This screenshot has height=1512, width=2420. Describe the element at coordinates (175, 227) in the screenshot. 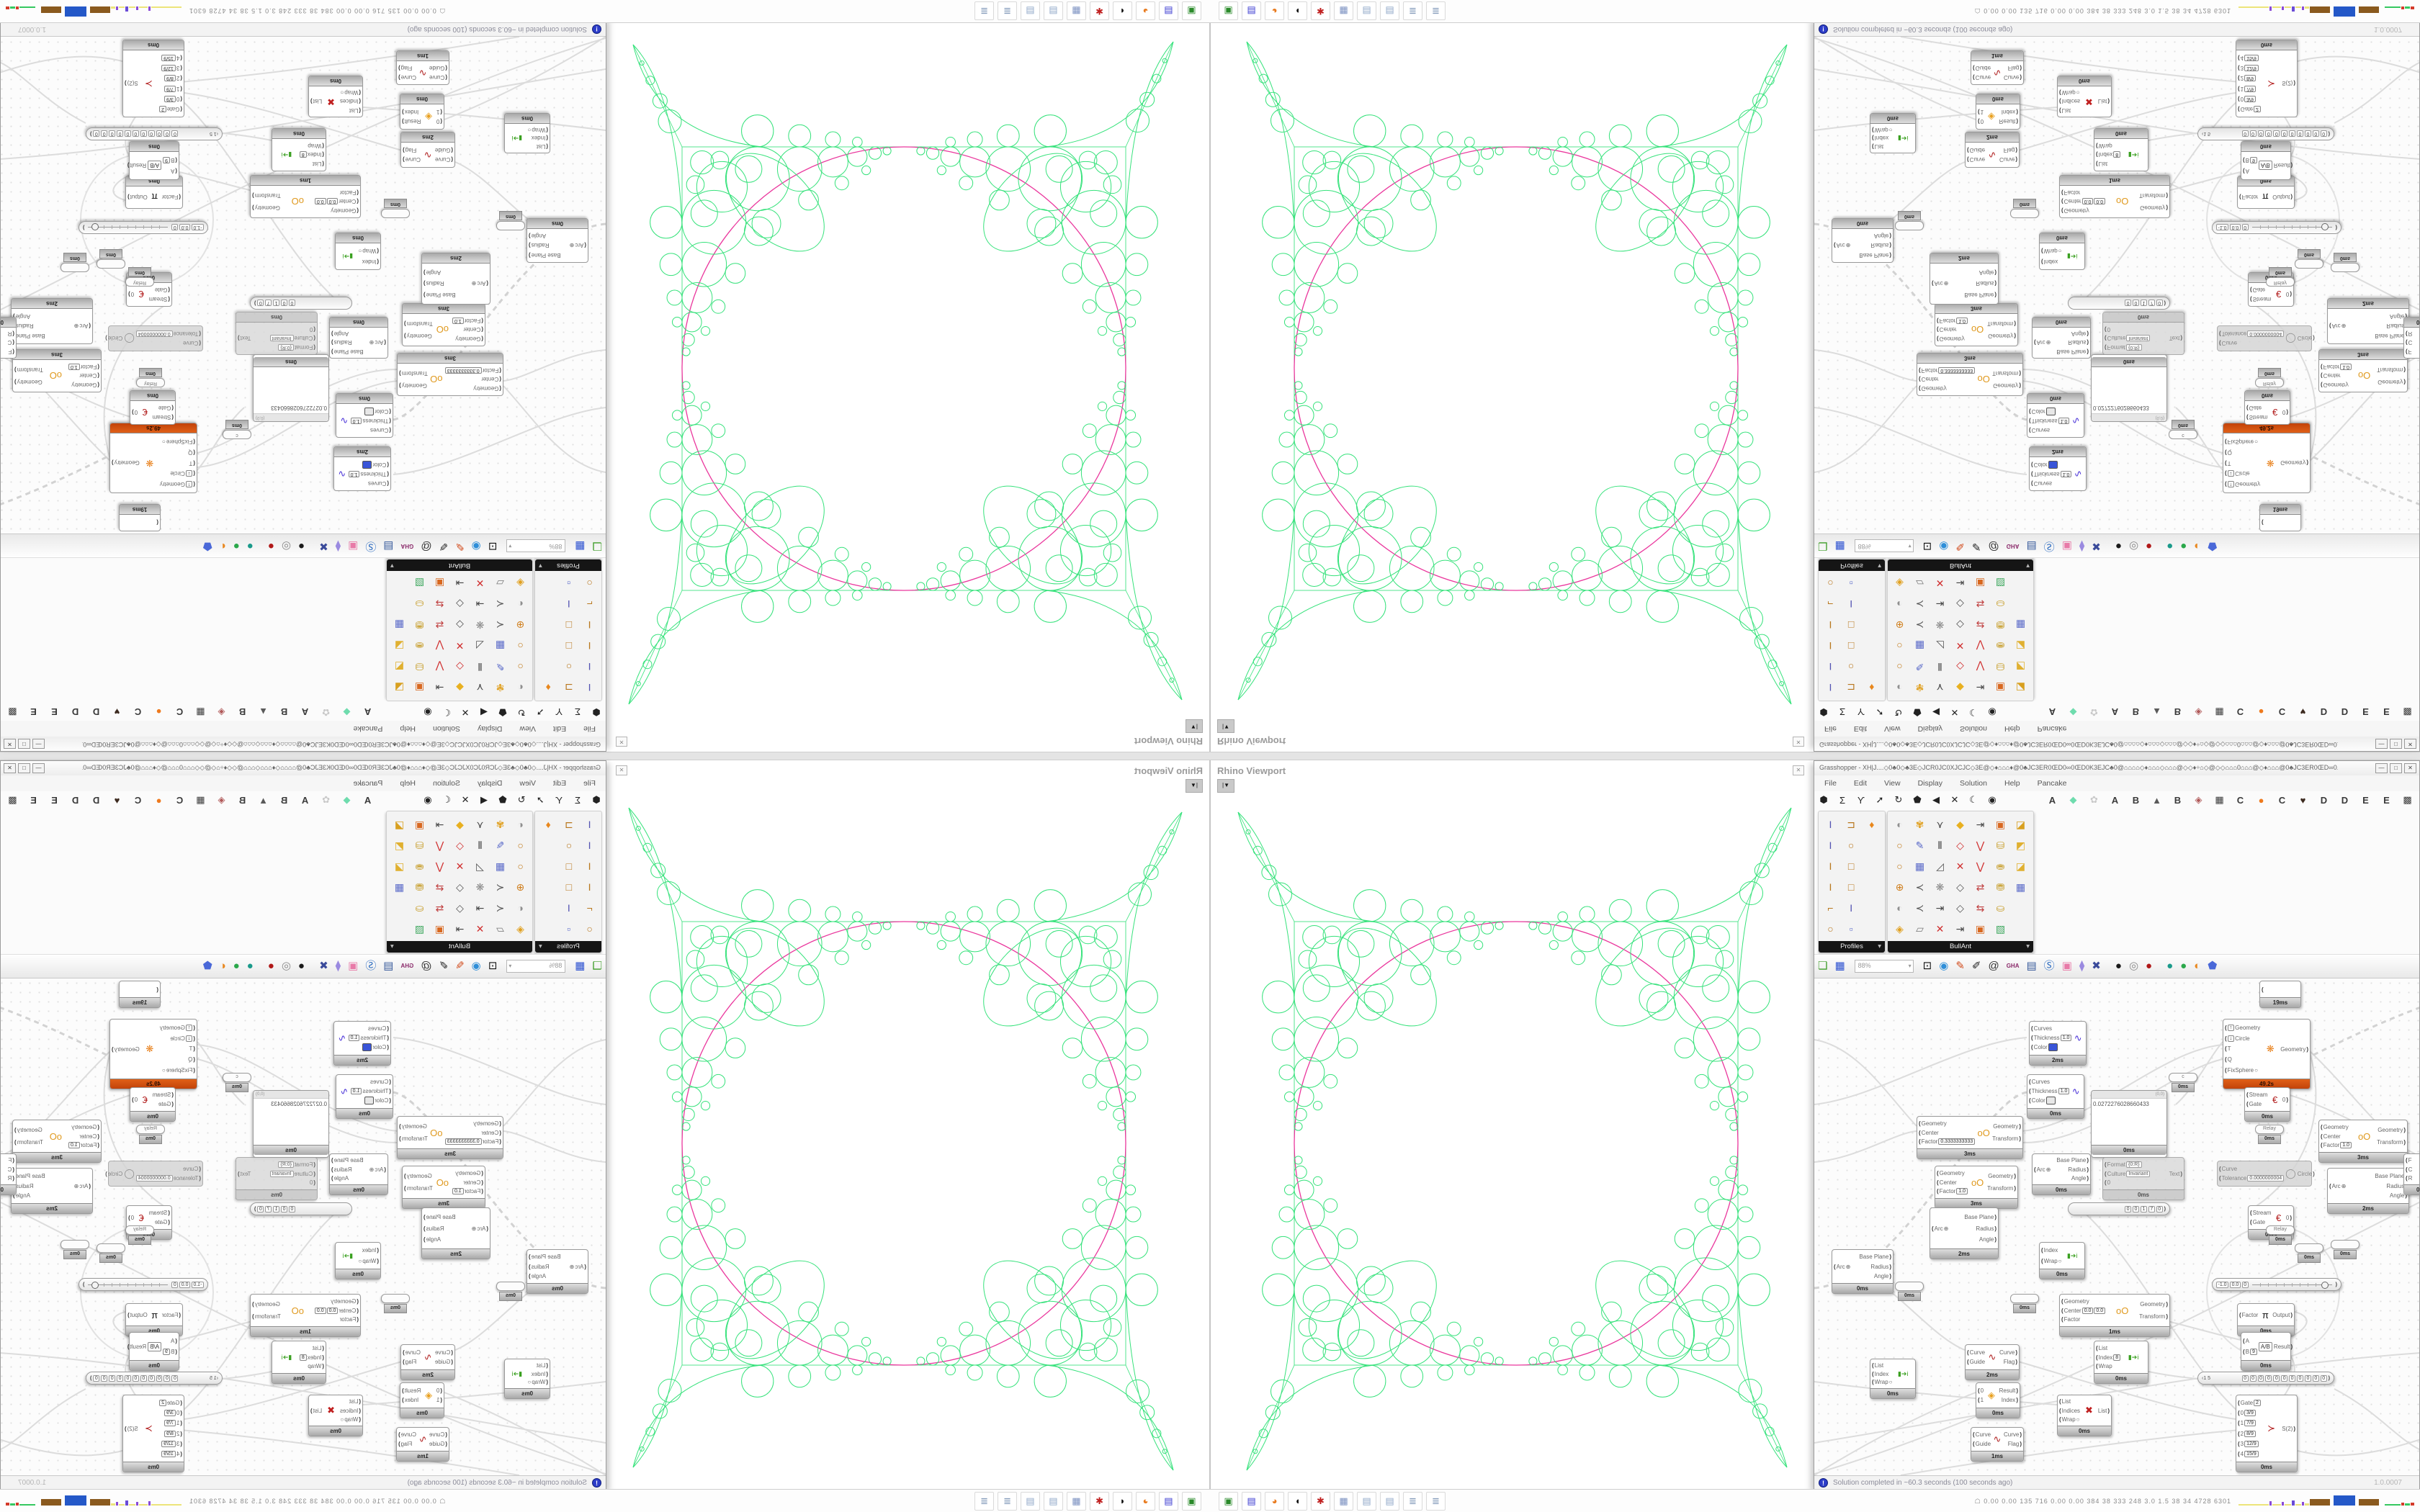

I see `slider-value-cell: 0` at that location.